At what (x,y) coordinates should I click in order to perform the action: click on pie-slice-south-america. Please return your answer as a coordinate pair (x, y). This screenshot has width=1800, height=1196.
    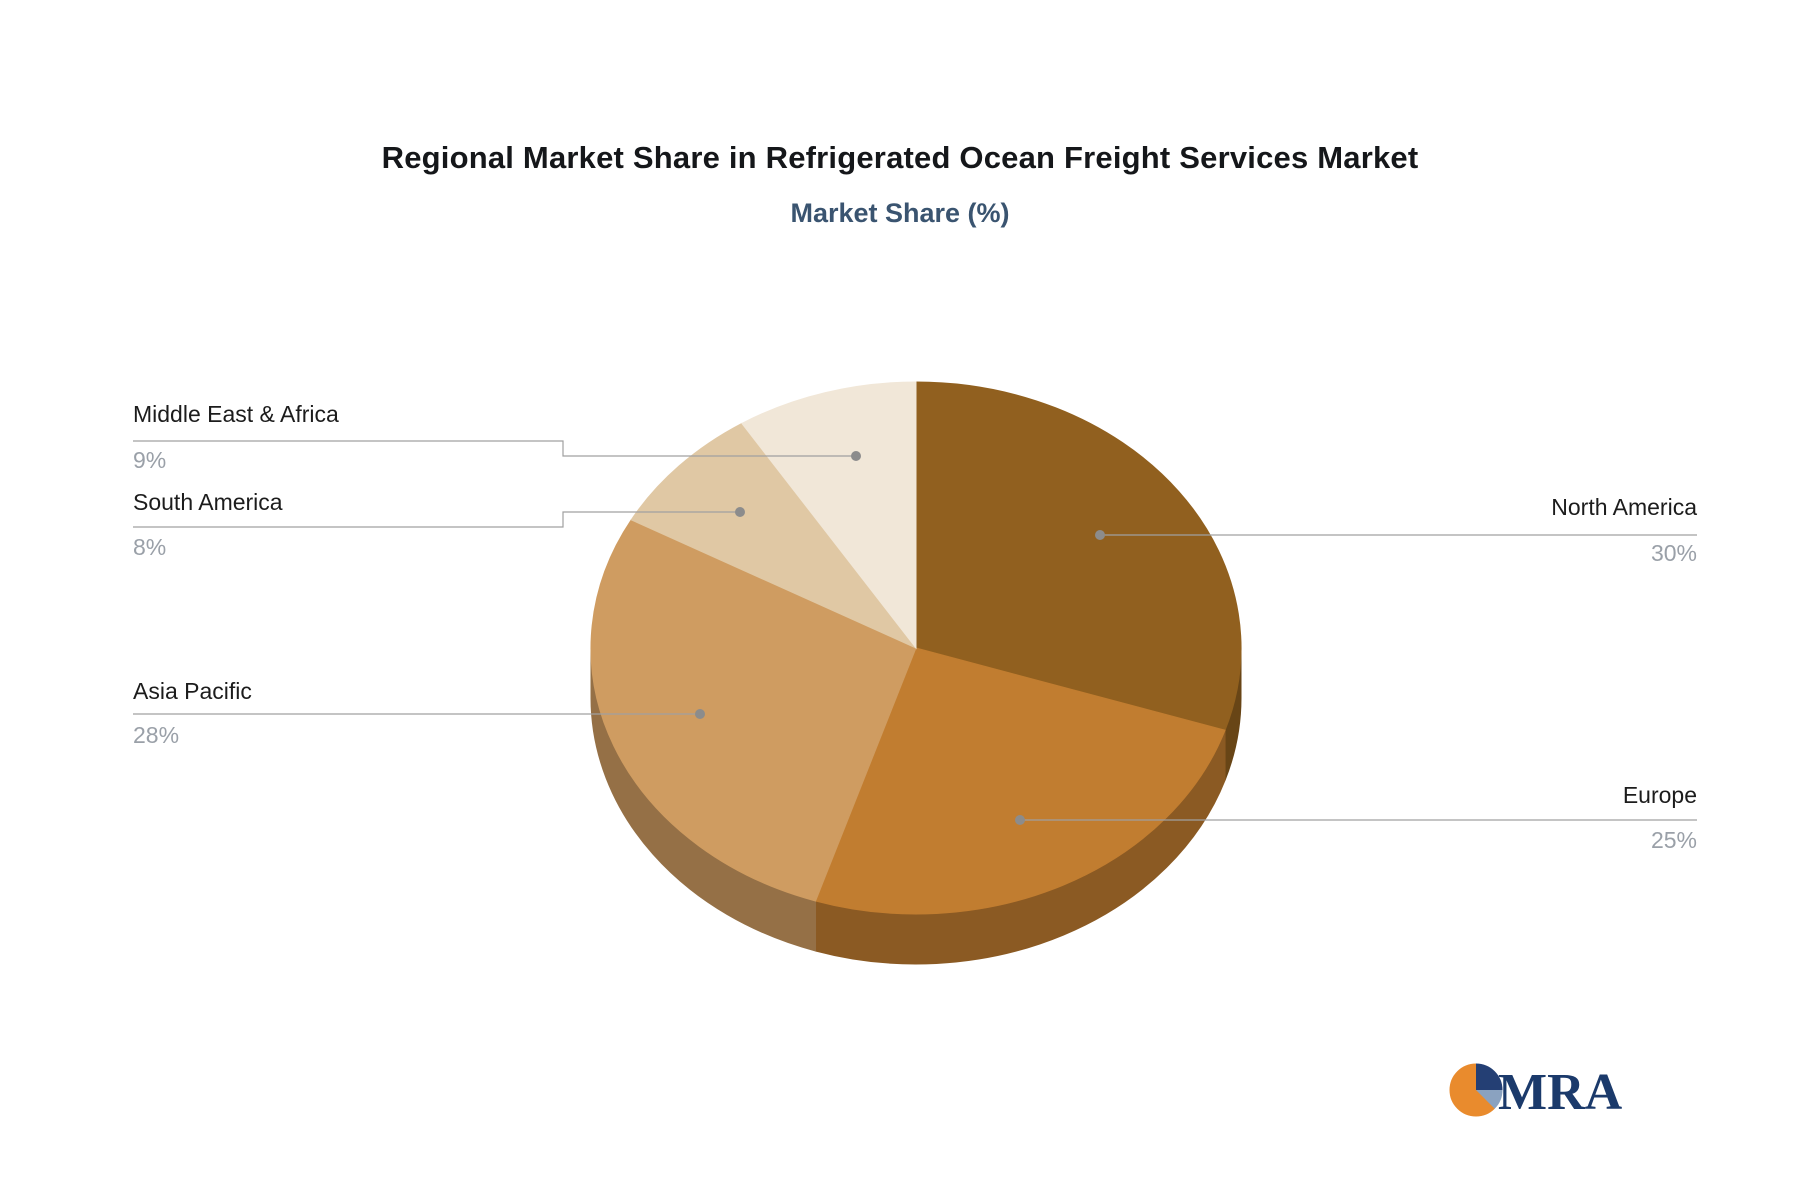
    Looking at the image, I should click on (773, 535).